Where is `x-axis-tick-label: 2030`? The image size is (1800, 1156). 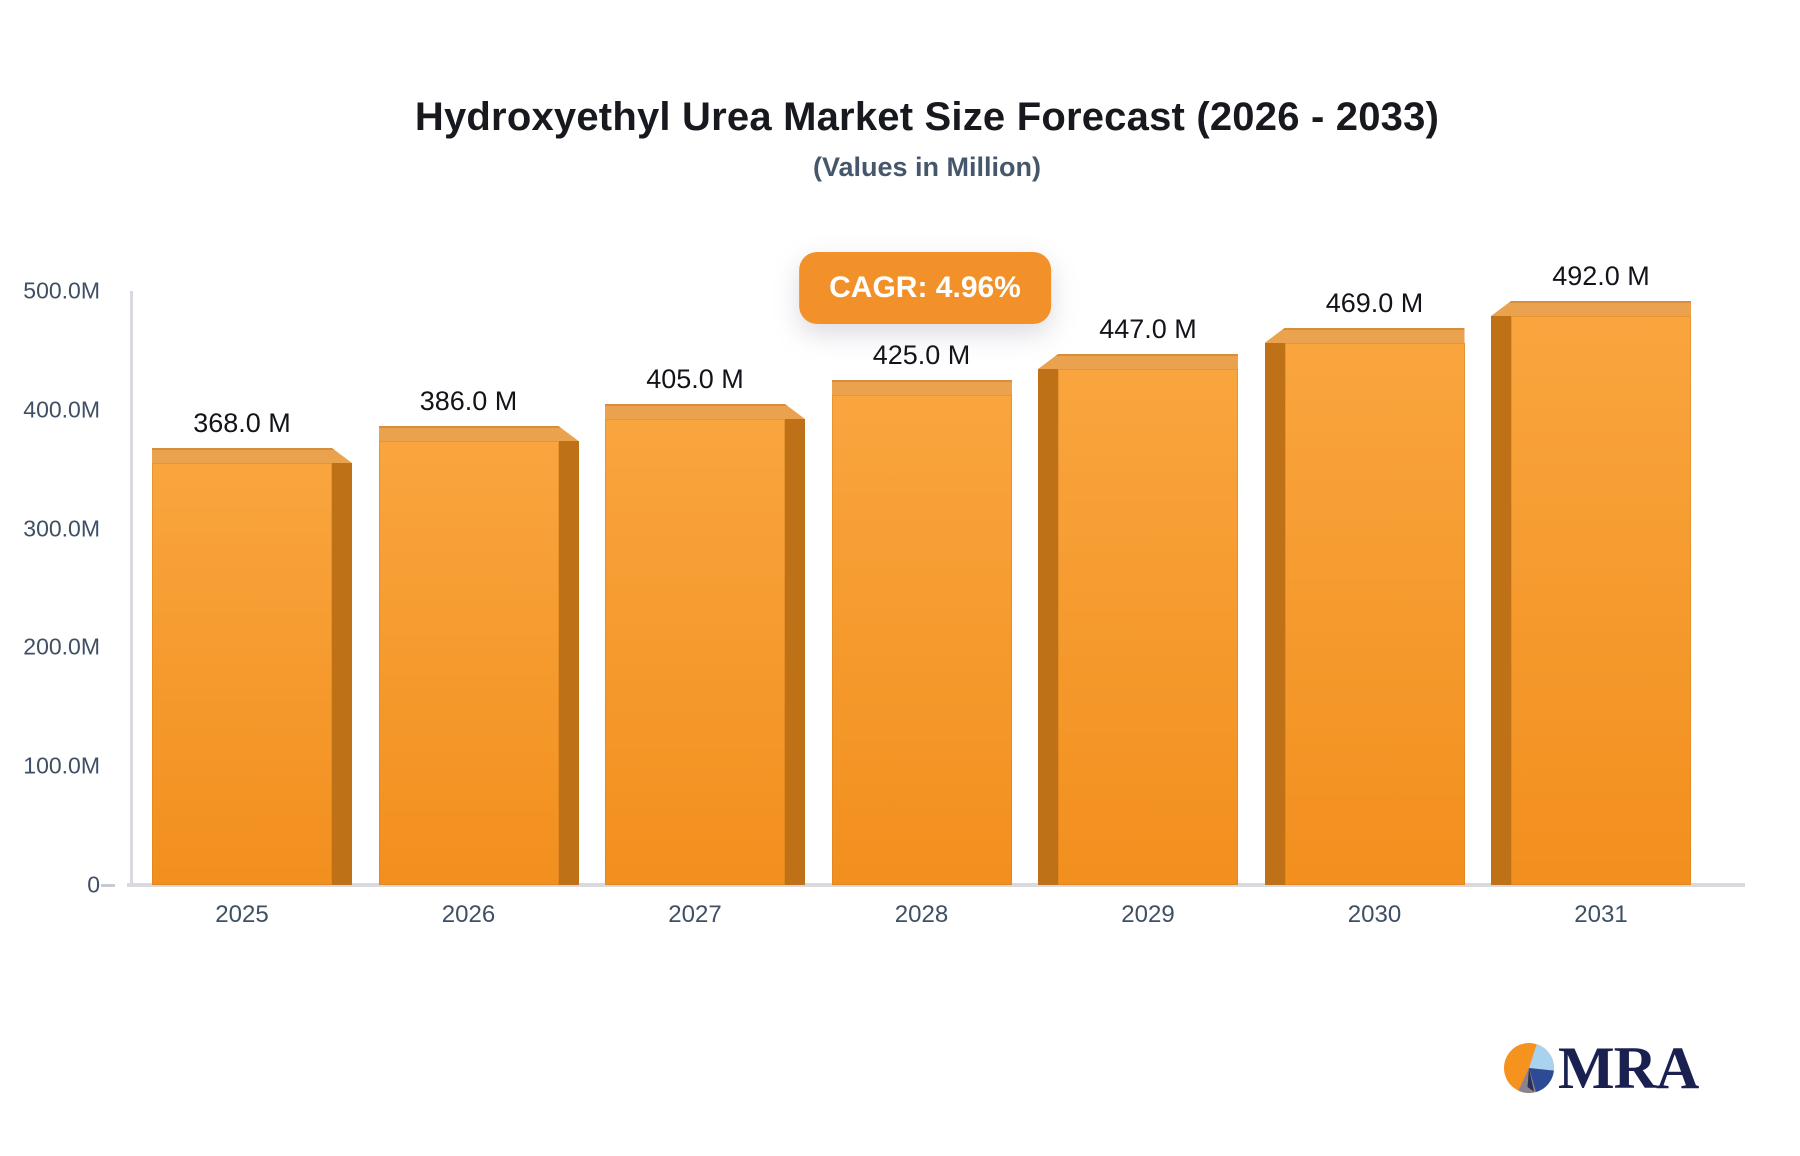
x-axis-tick-label: 2030 is located at coordinates (1374, 914).